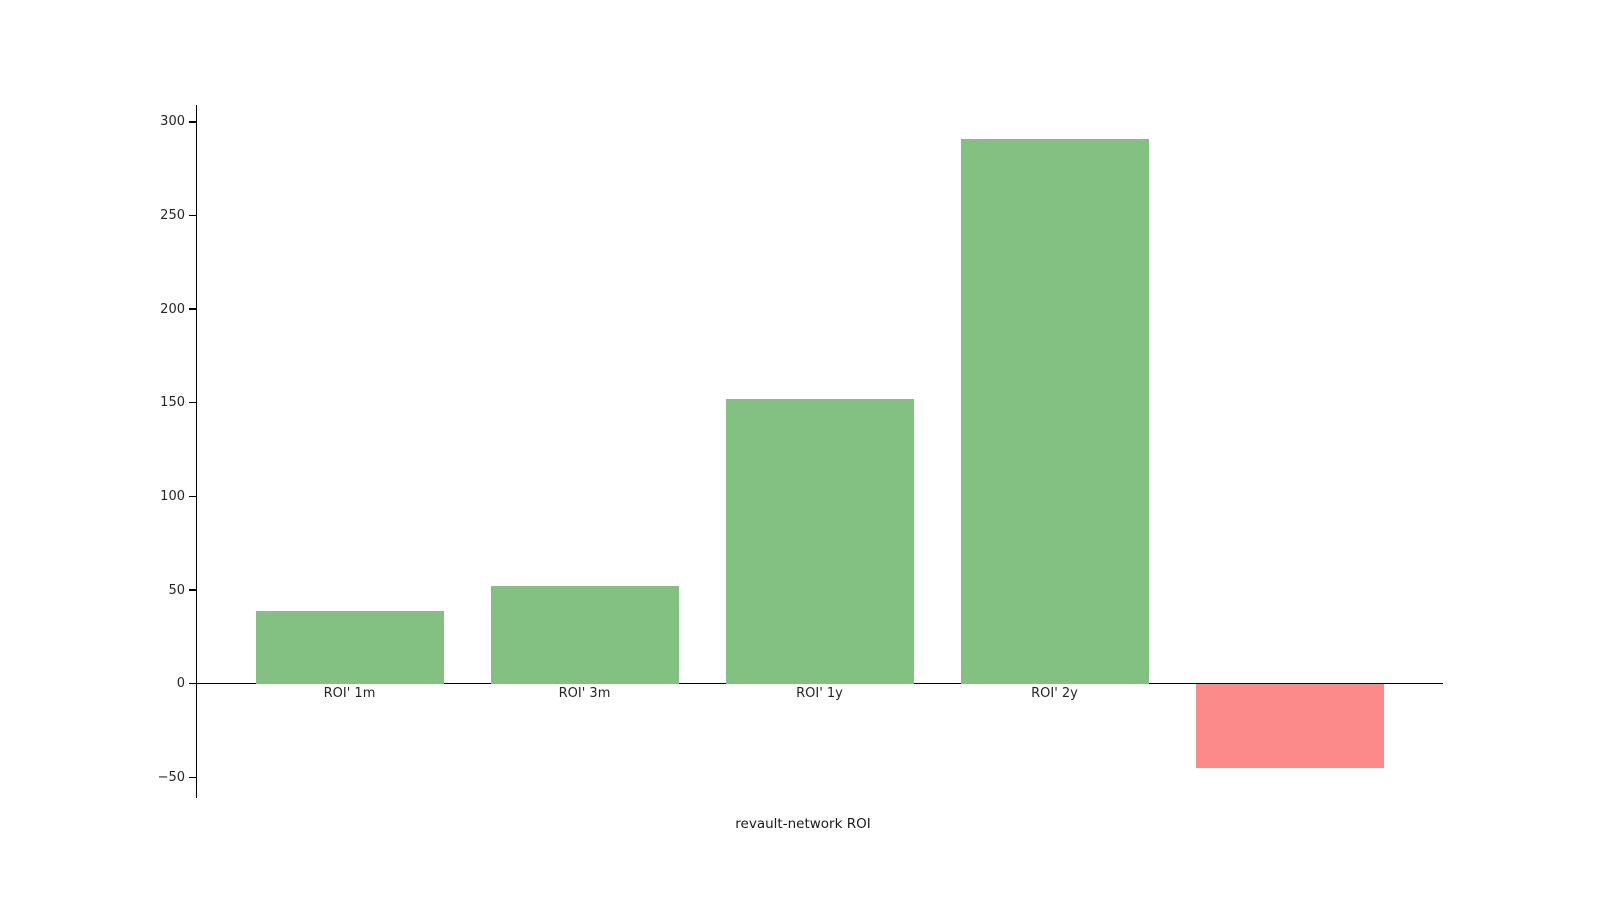 This screenshot has width=1600, height=900. Describe the element at coordinates (803, 824) in the screenshot. I see `chart-title: revault-network ROI` at that location.